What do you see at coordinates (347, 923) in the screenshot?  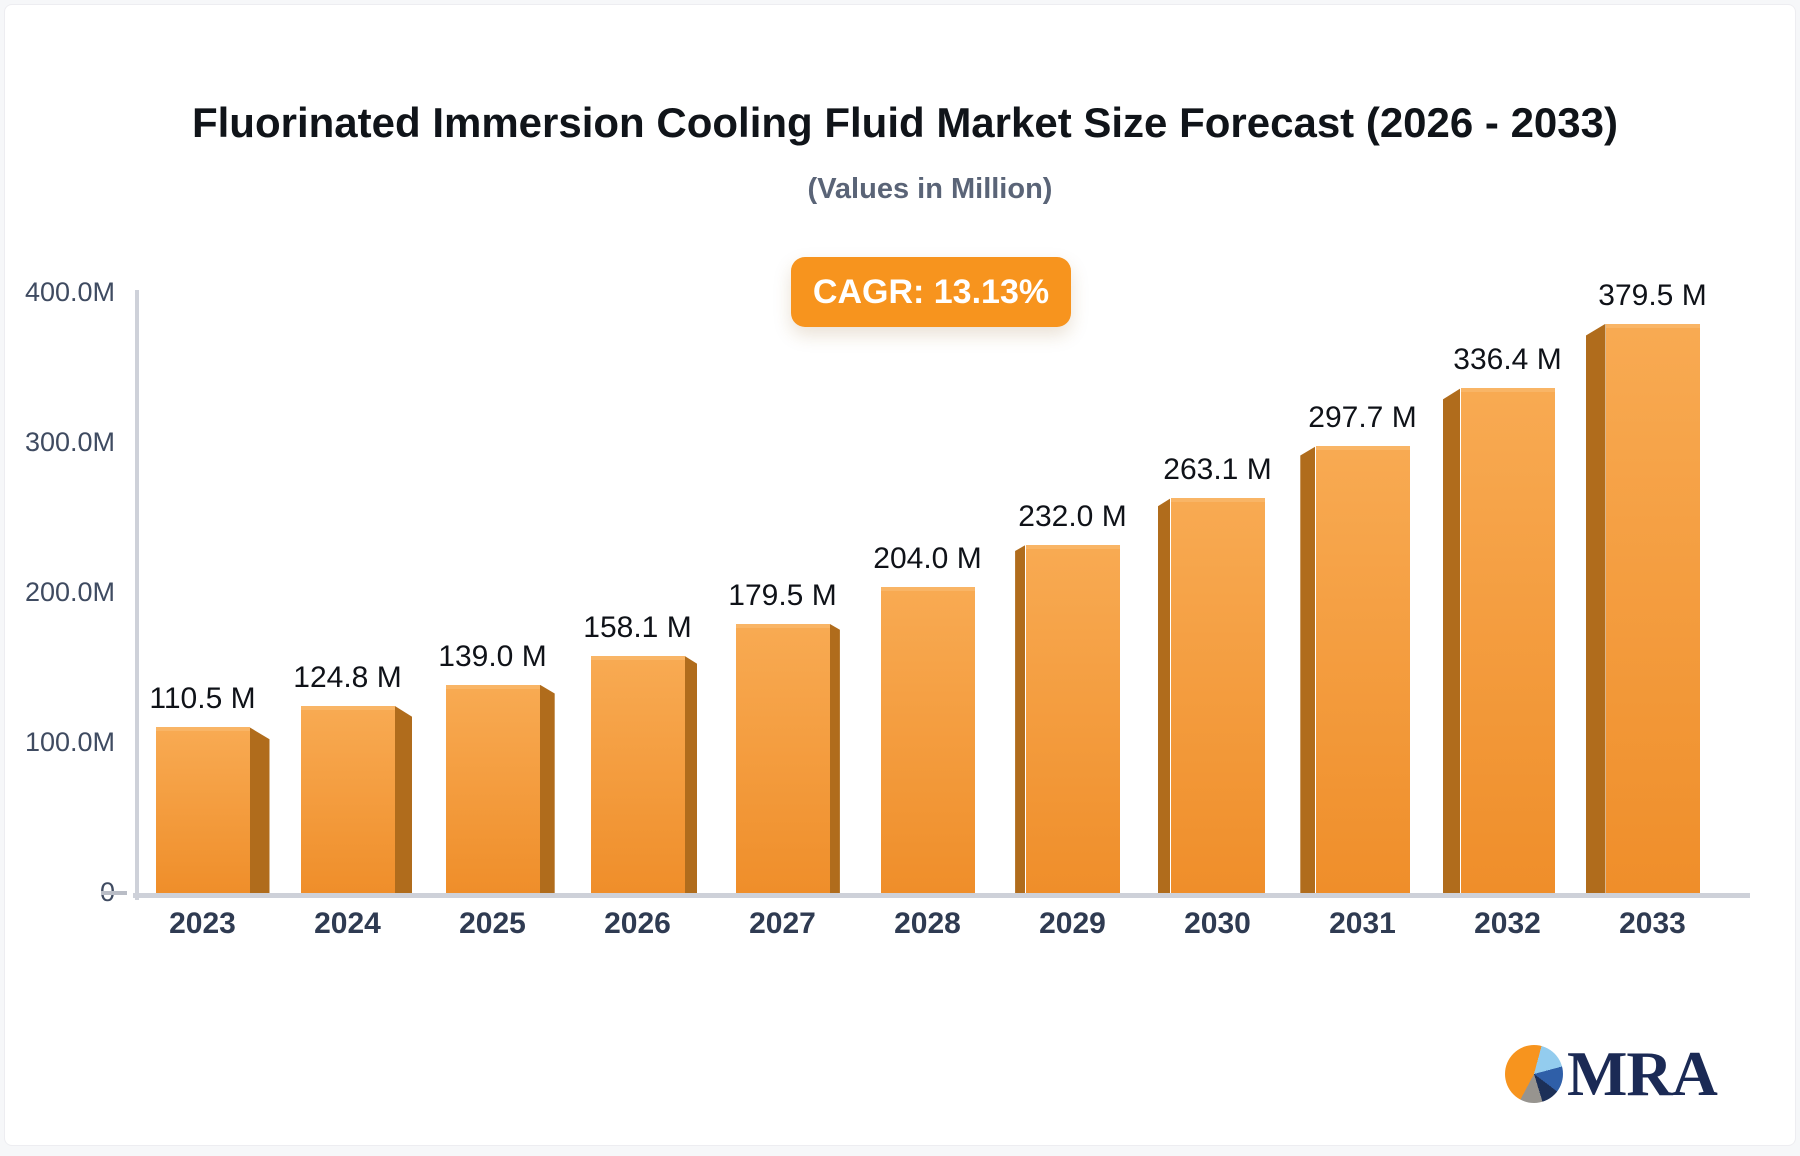 I see `x-tick-label: 2024` at bounding box center [347, 923].